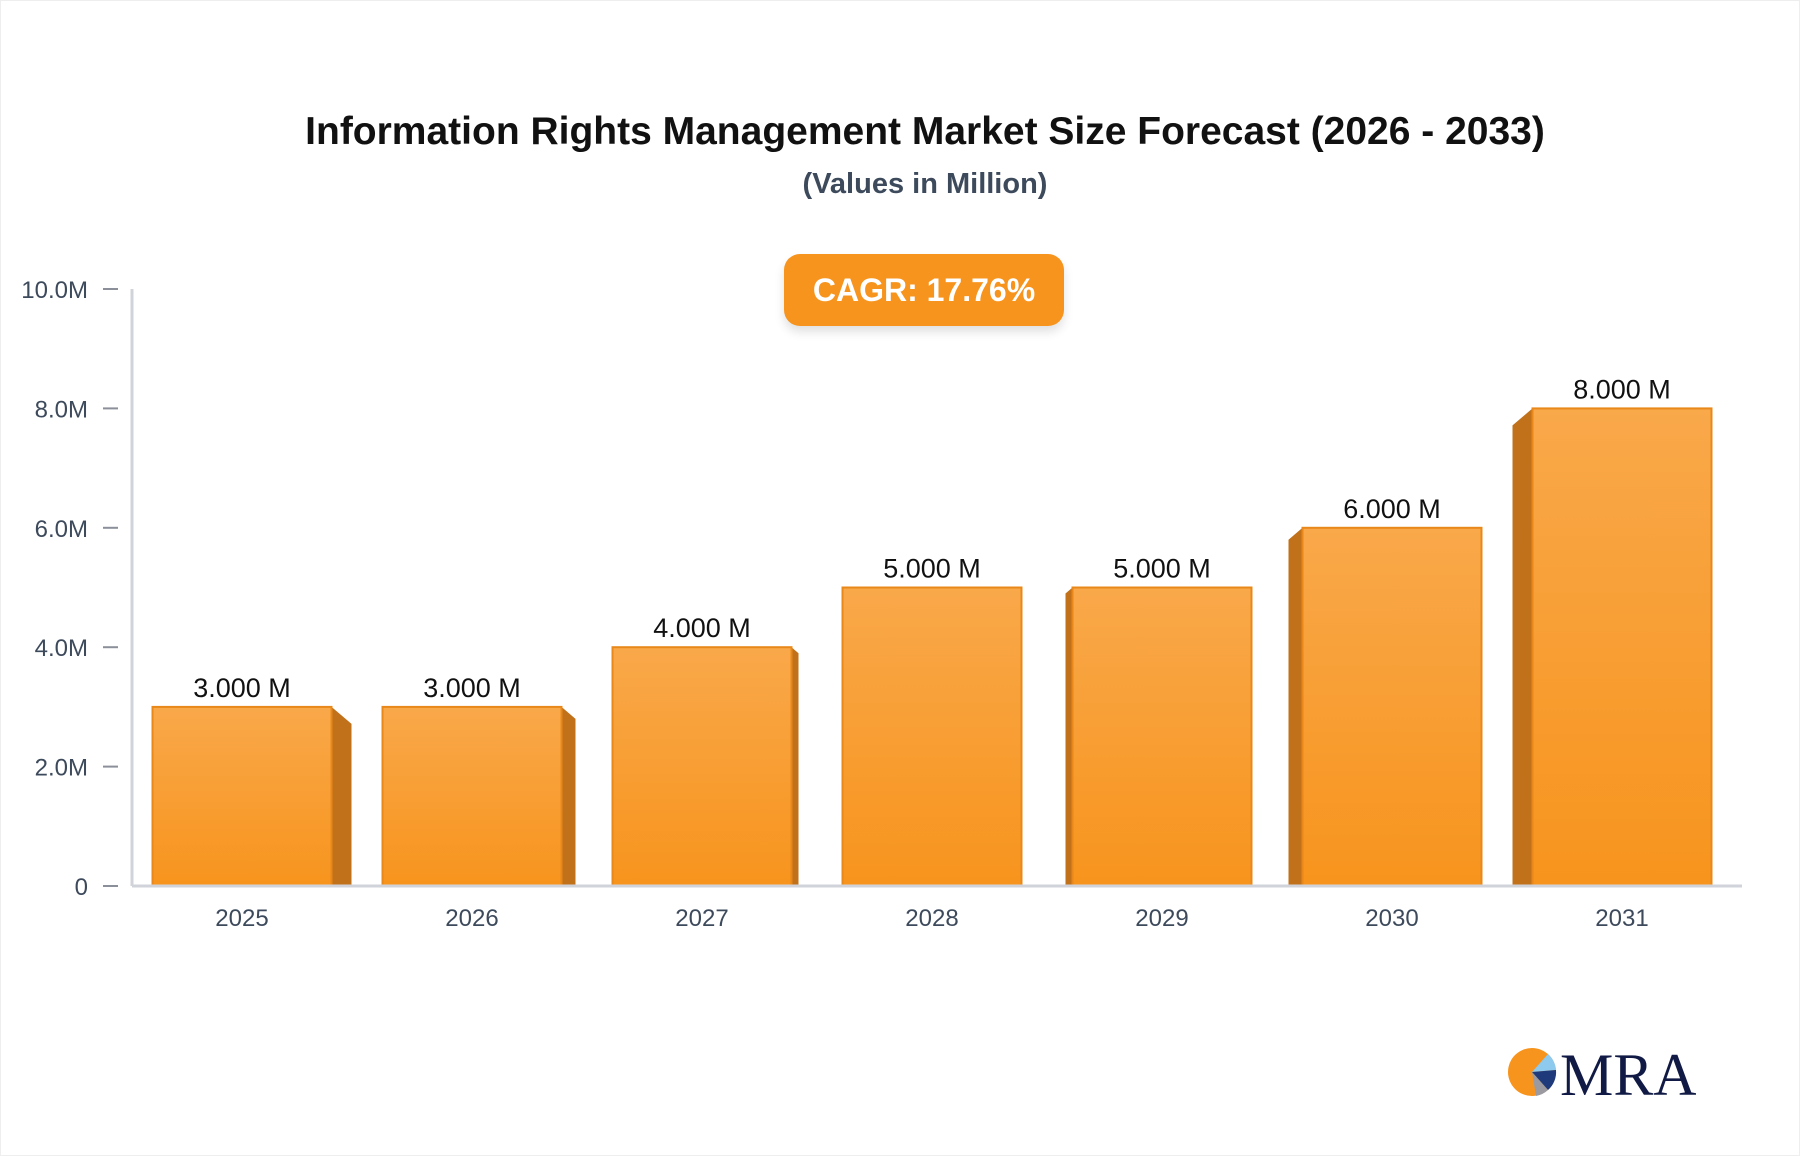  I want to click on x-tick-label: 2030, so click(1391, 918).